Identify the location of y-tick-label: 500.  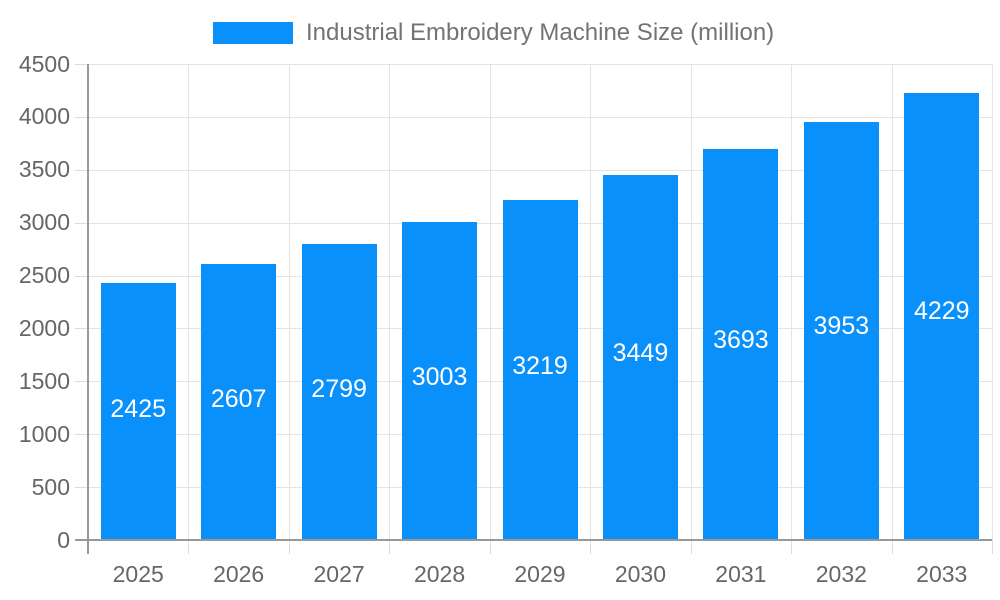
(50, 486).